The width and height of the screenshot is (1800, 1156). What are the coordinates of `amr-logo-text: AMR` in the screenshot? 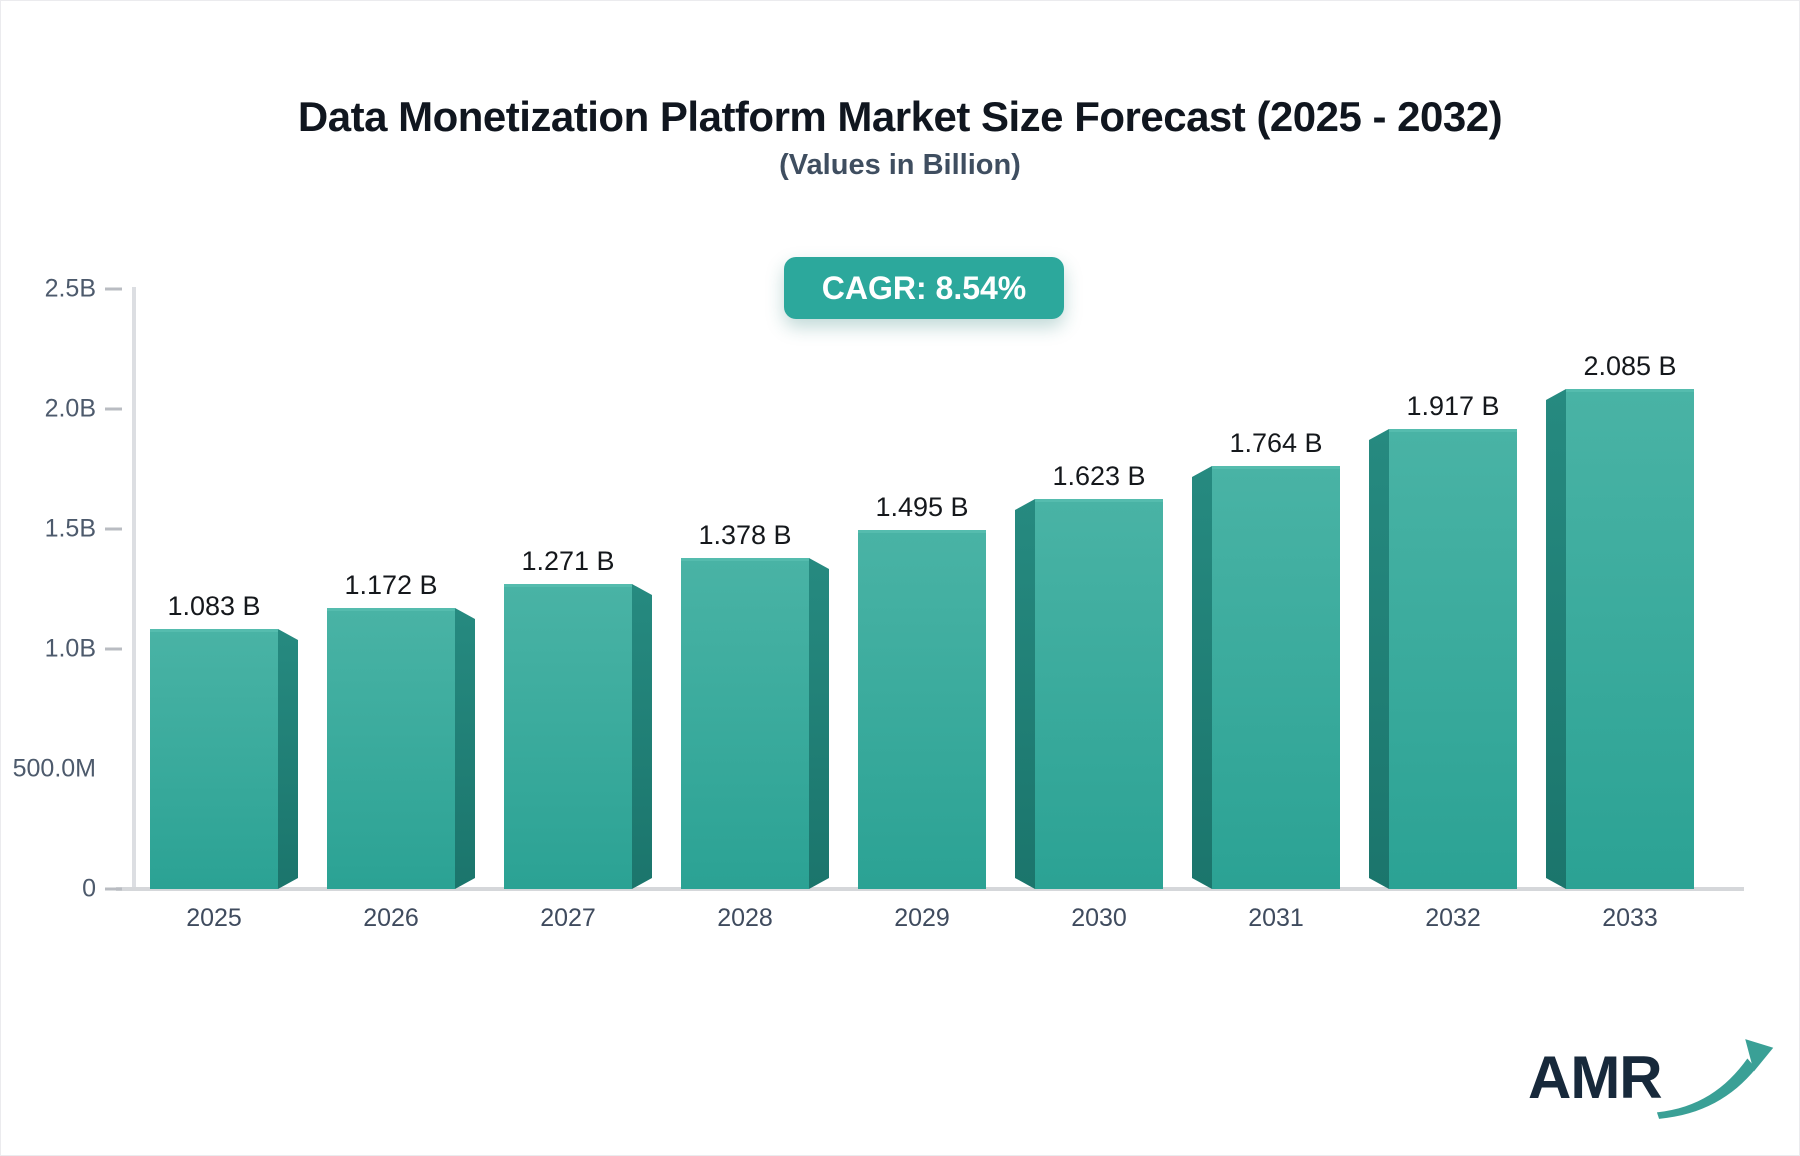 It's located at (1595, 1077).